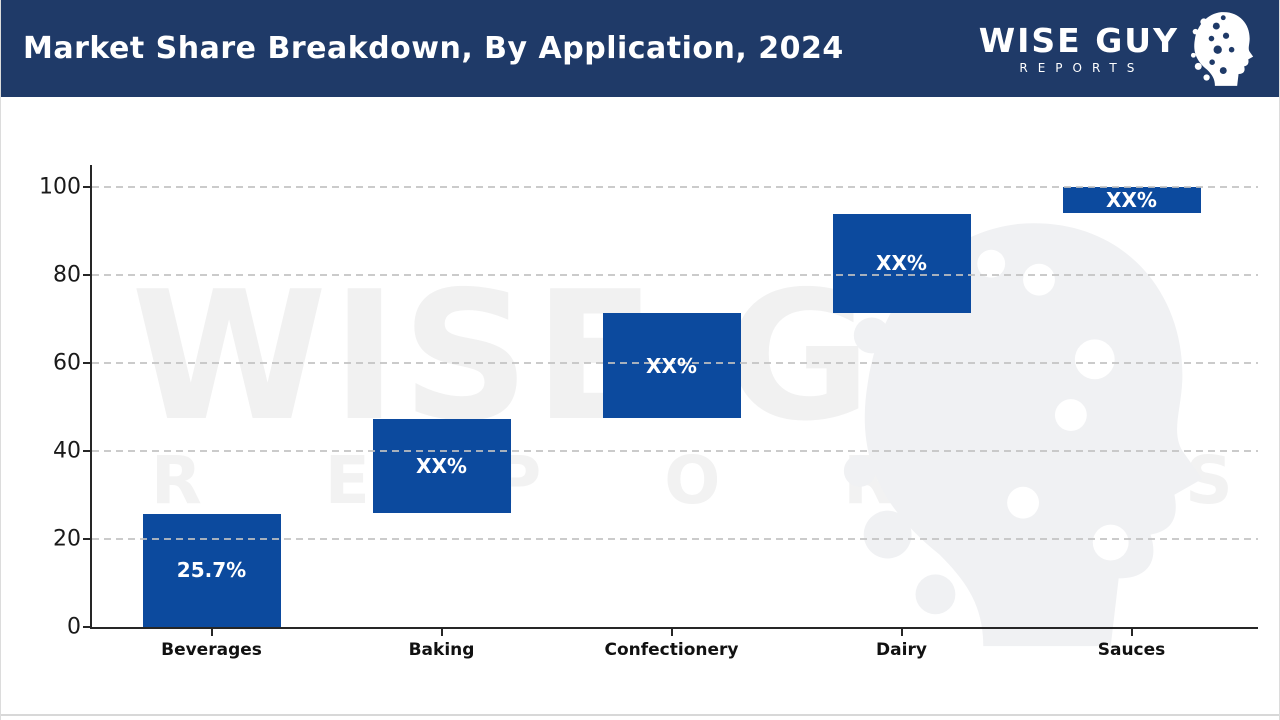 The image size is (1280, 720). What do you see at coordinates (67, 539) in the screenshot?
I see `y-axis-tick-label: 20` at bounding box center [67, 539].